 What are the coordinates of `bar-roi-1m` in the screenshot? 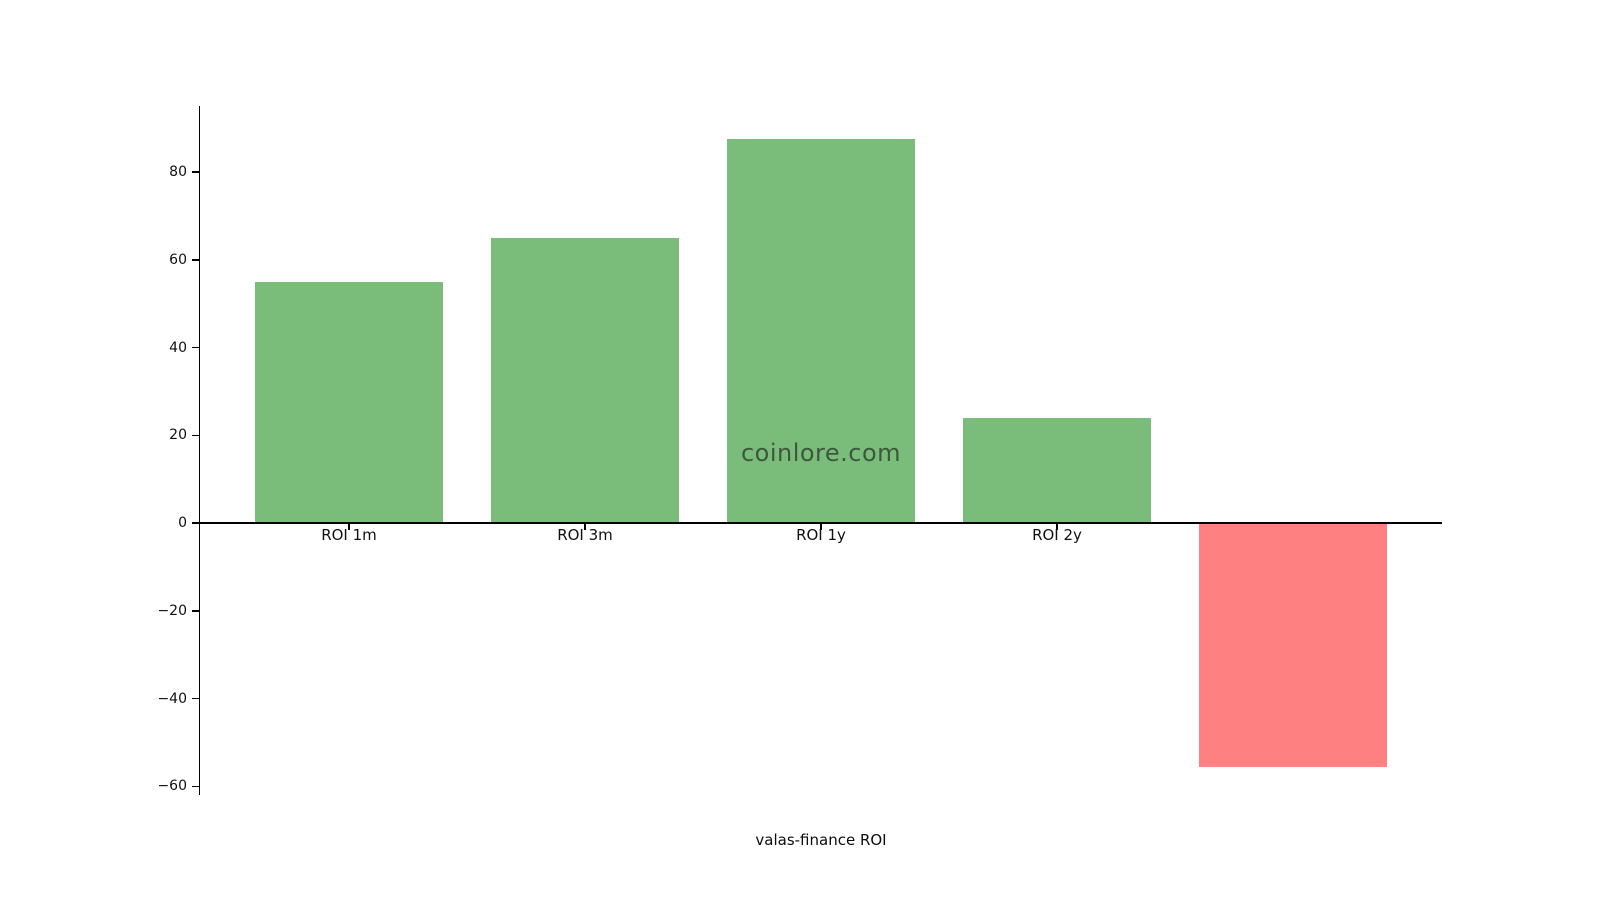 It's located at (349, 402).